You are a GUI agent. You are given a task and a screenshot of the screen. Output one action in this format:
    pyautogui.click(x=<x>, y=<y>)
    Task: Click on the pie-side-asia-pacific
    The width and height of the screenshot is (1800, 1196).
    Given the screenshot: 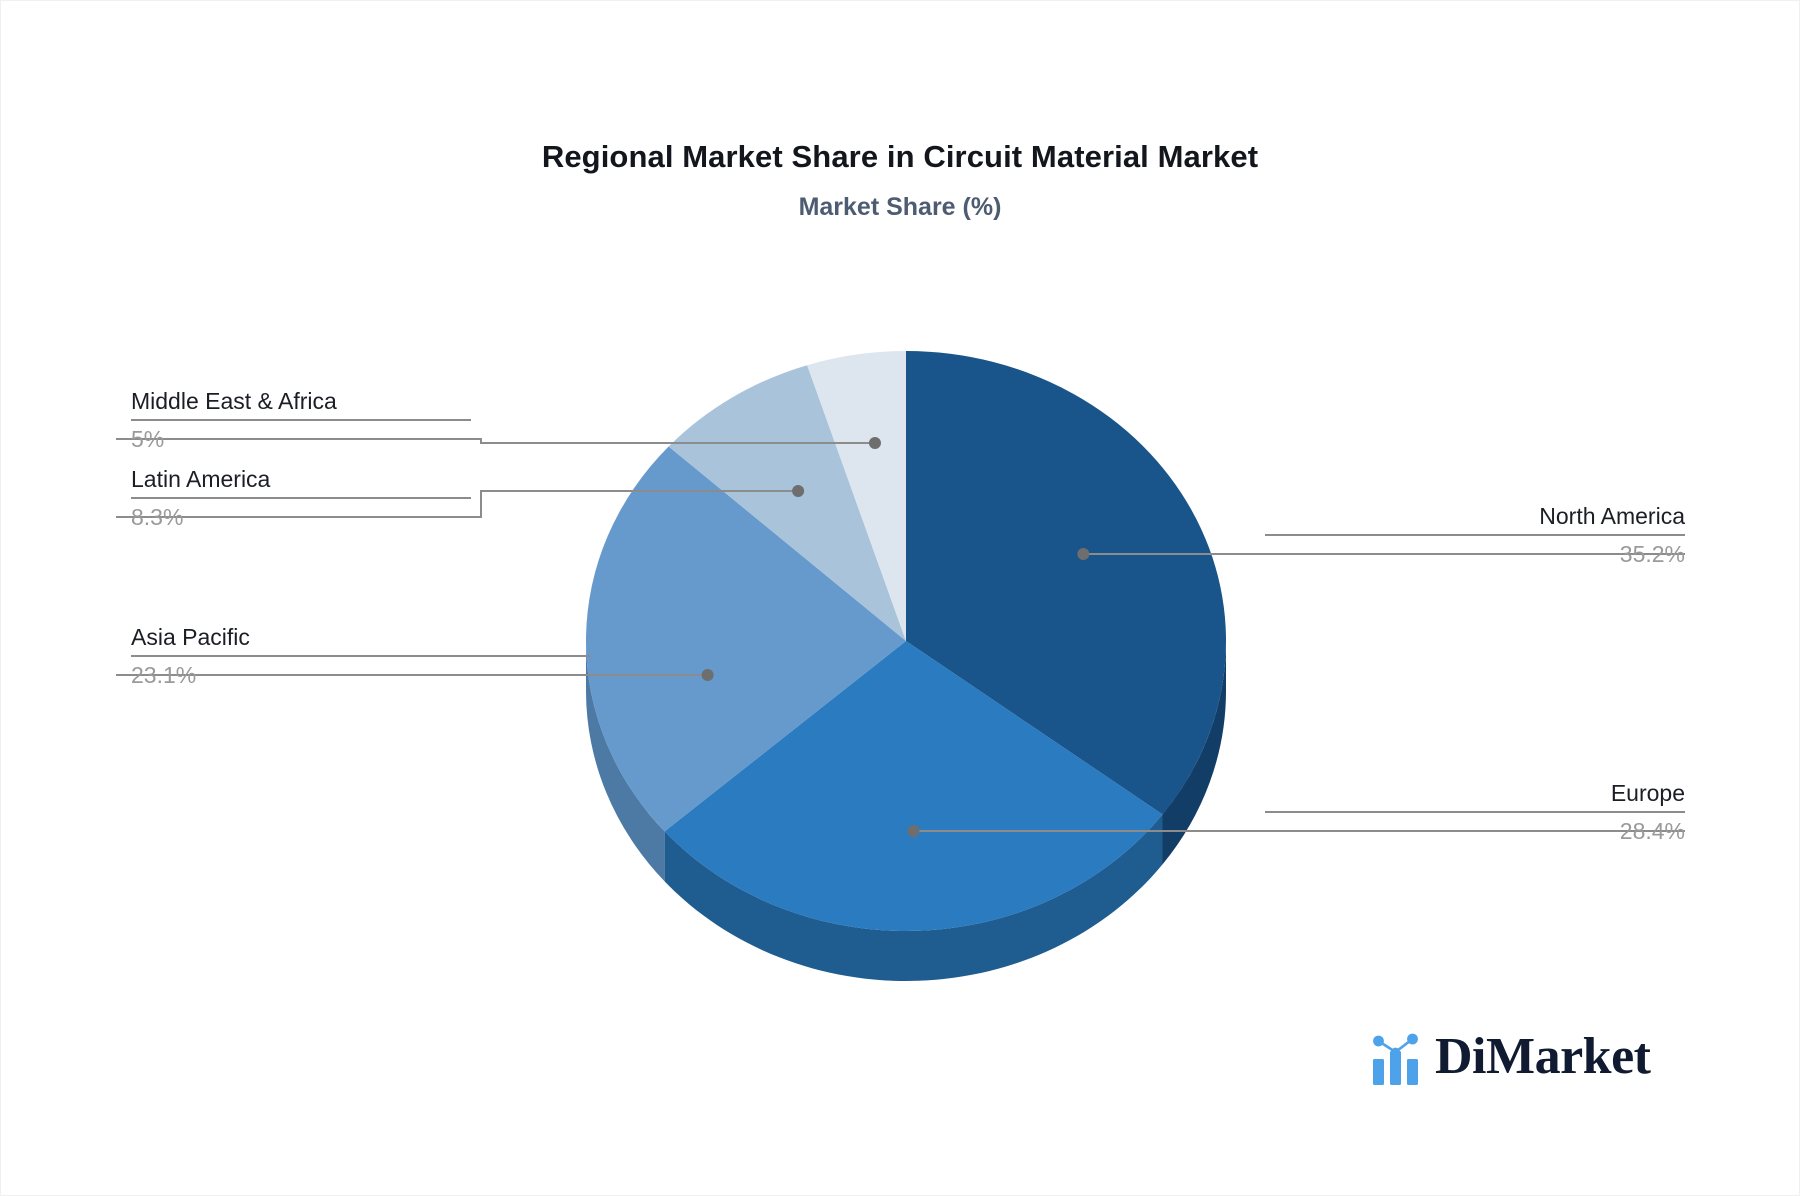 What is the action you would take?
    pyautogui.click(x=625, y=761)
    